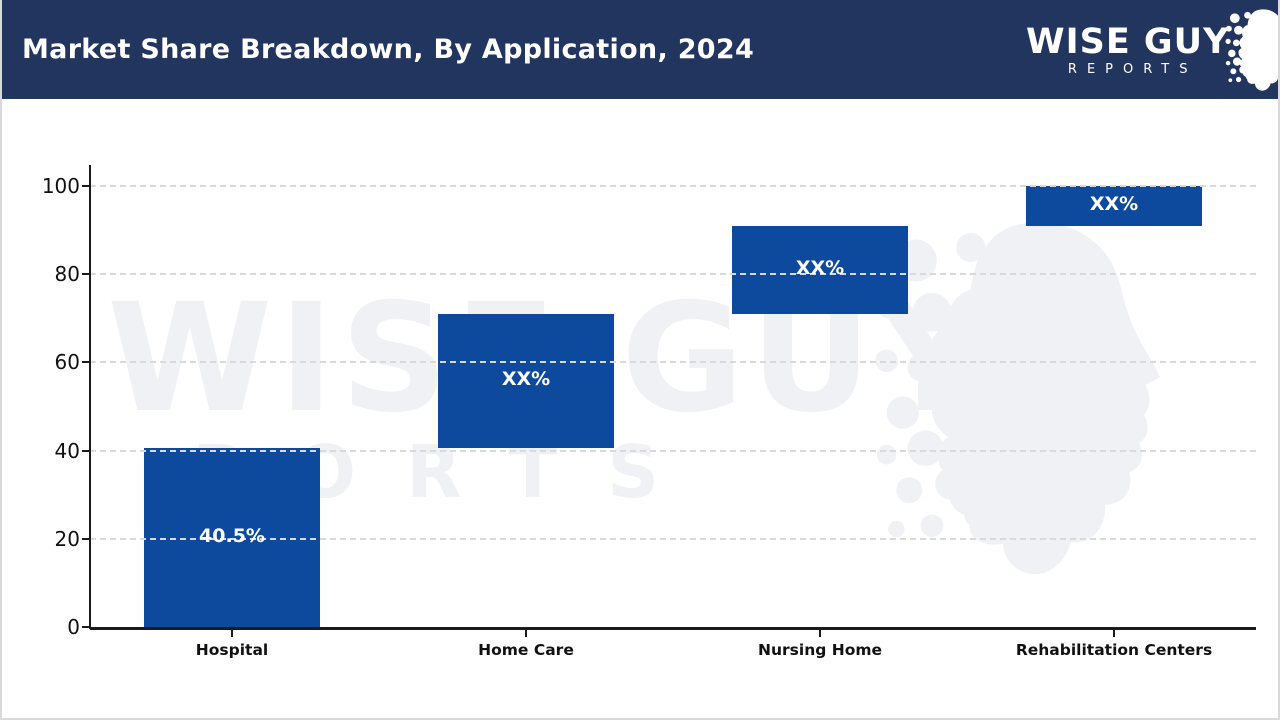 The height and width of the screenshot is (720, 1280). What do you see at coordinates (67, 450) in the screenshot?
I see `y-tick-label: 40` at bounding box center [67, 450].